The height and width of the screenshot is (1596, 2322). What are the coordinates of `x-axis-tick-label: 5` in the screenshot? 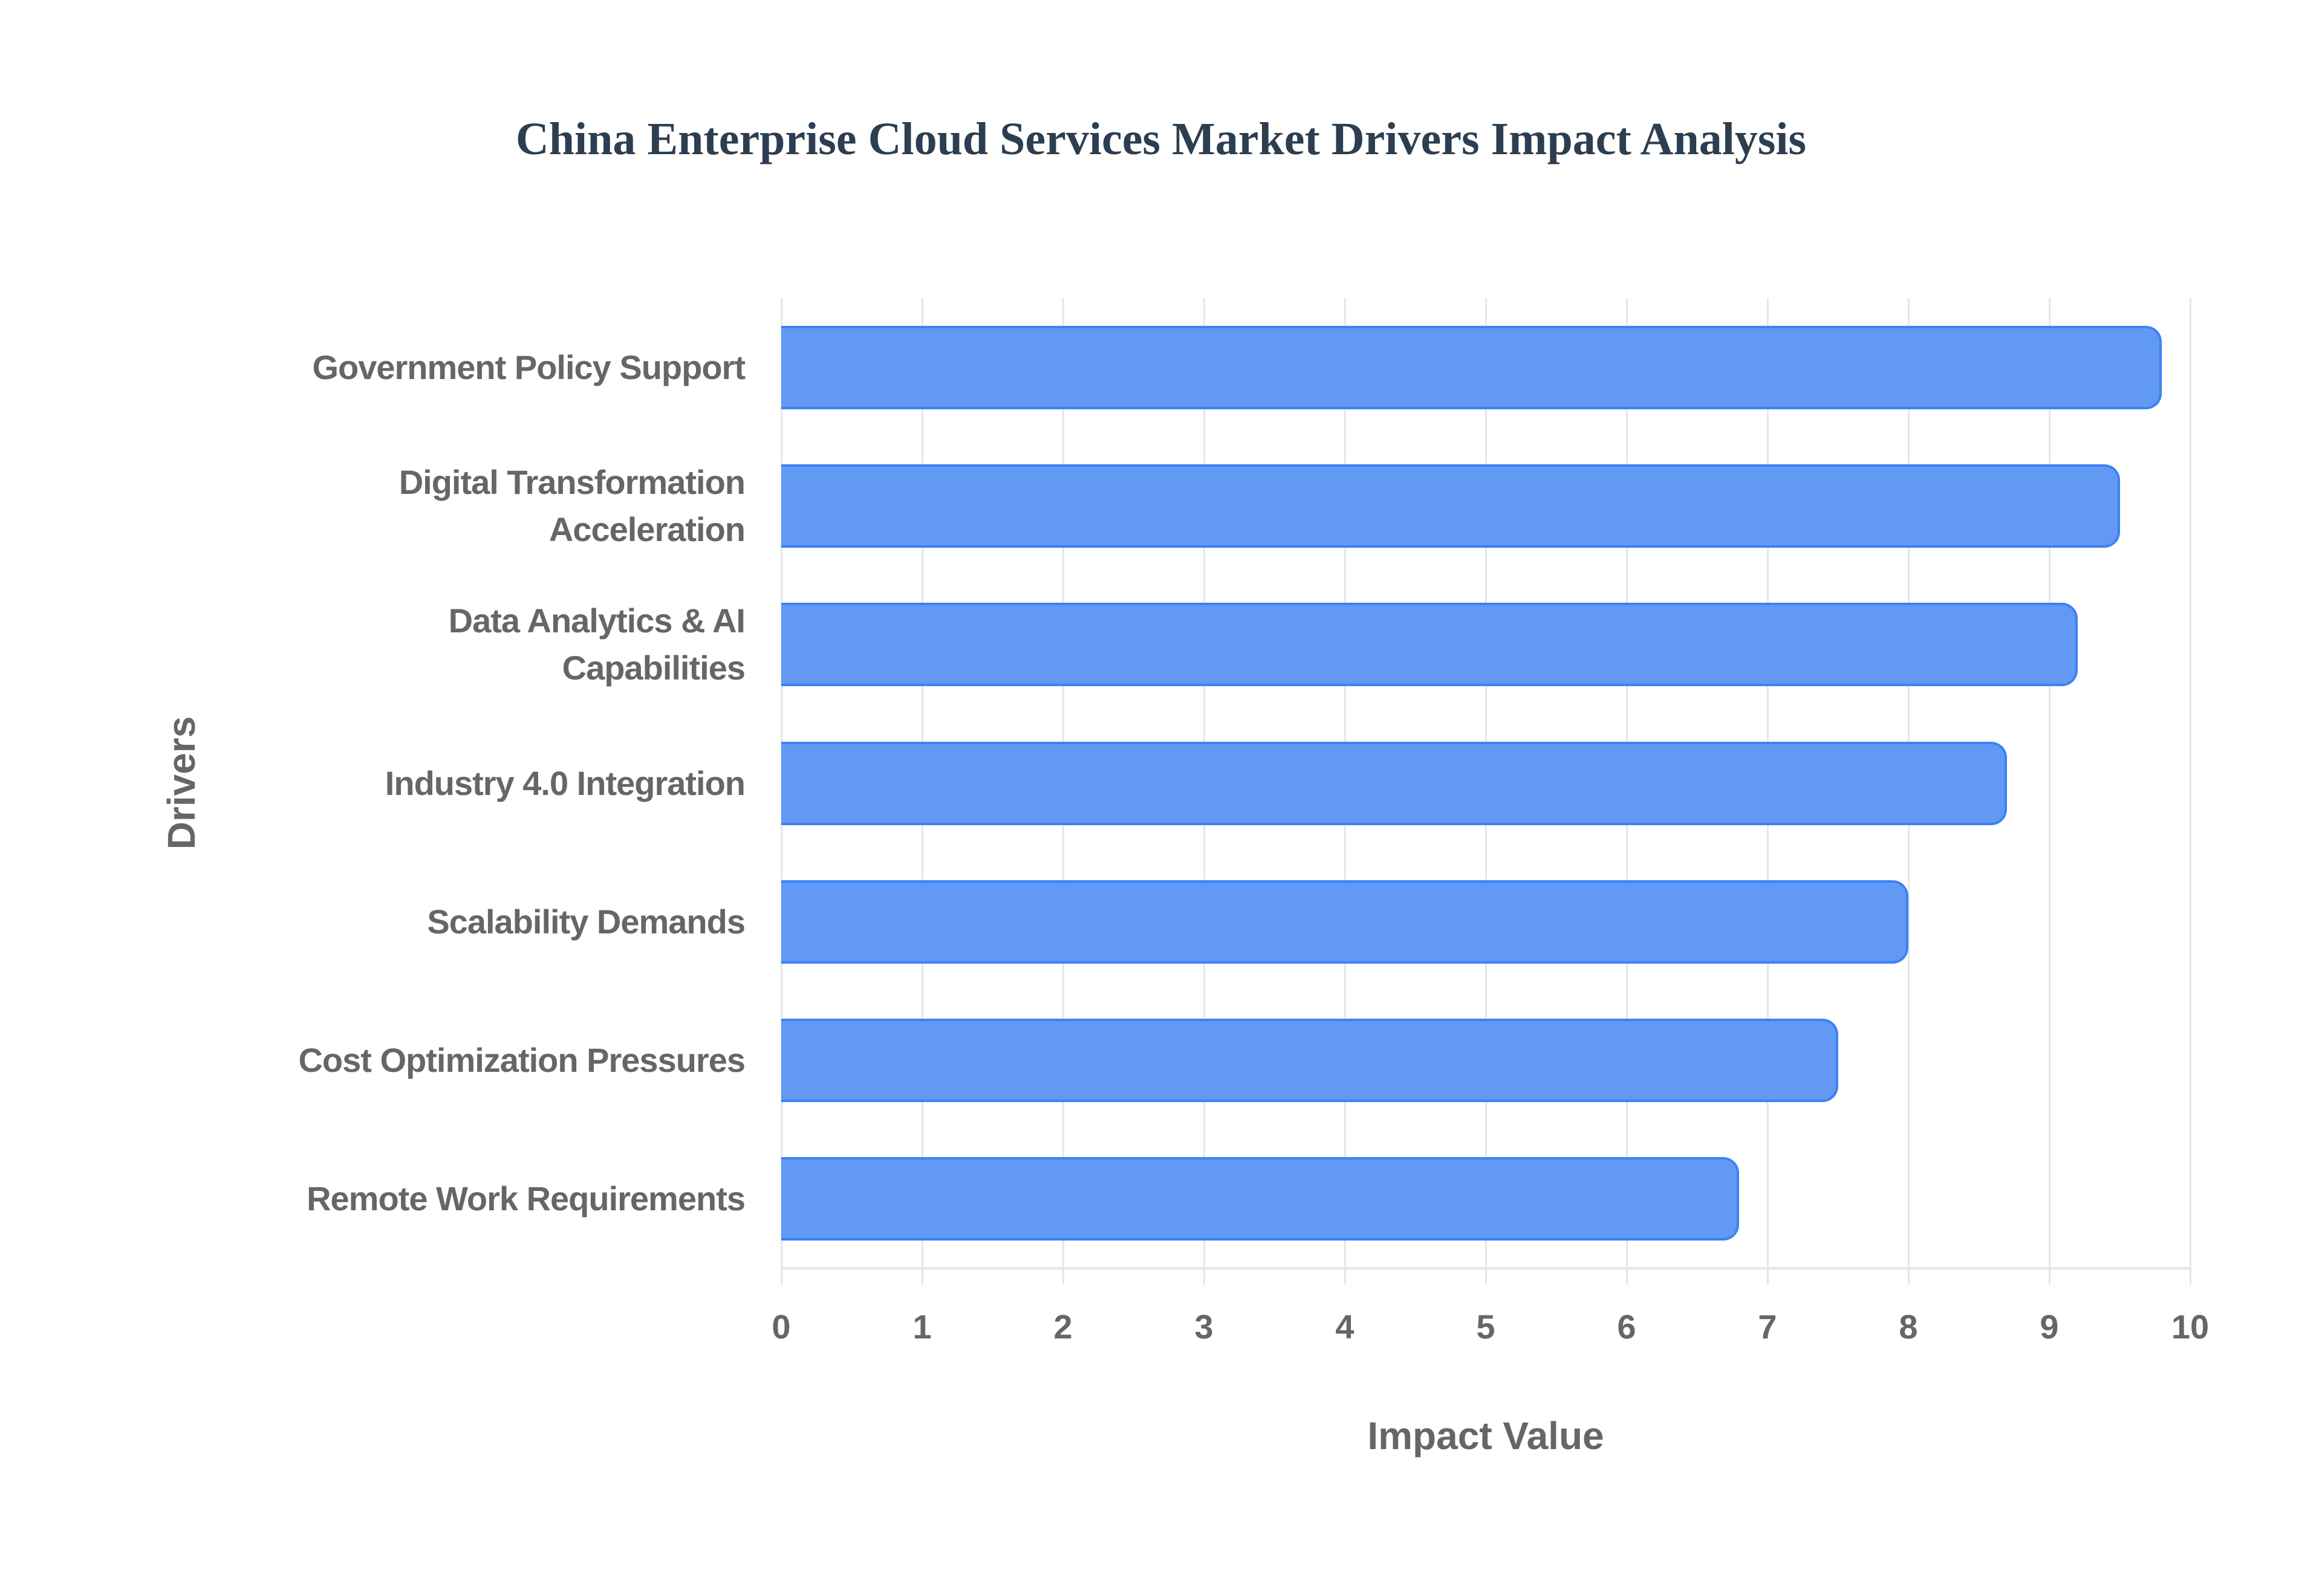 It's located at (1485, 1327).